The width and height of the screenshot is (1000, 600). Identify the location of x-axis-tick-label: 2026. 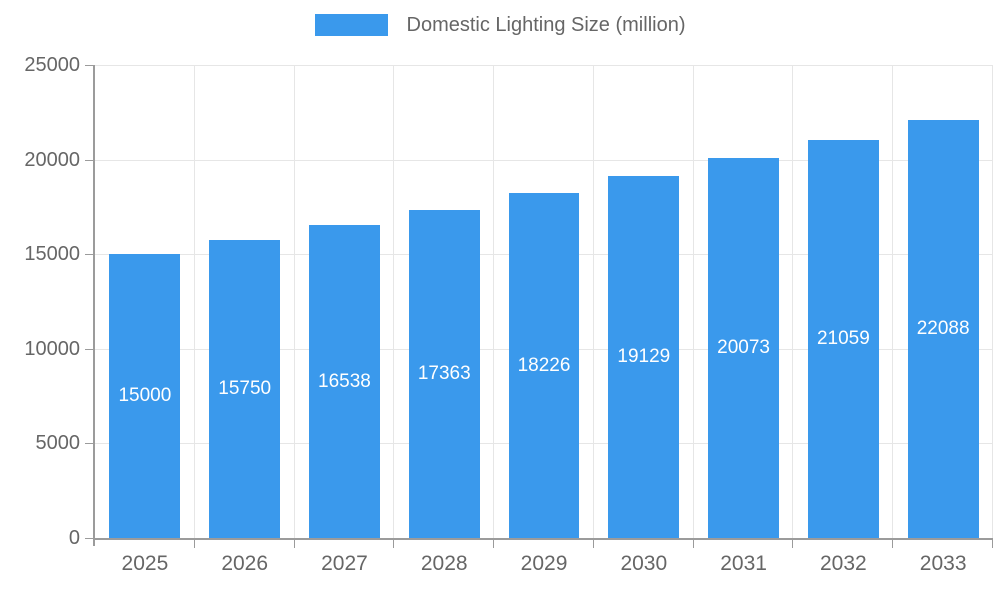
(245, 563).